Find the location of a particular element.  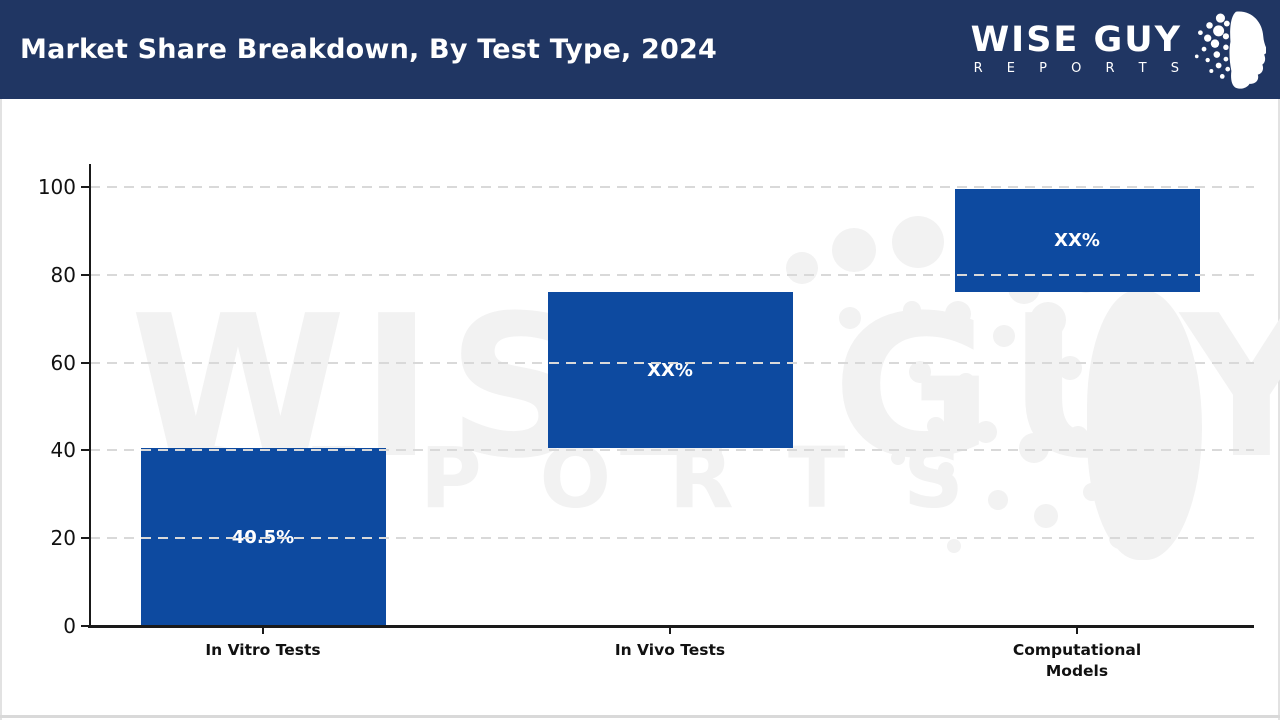

dotted-face-profile-icon is located at coordinates (1230, 50).